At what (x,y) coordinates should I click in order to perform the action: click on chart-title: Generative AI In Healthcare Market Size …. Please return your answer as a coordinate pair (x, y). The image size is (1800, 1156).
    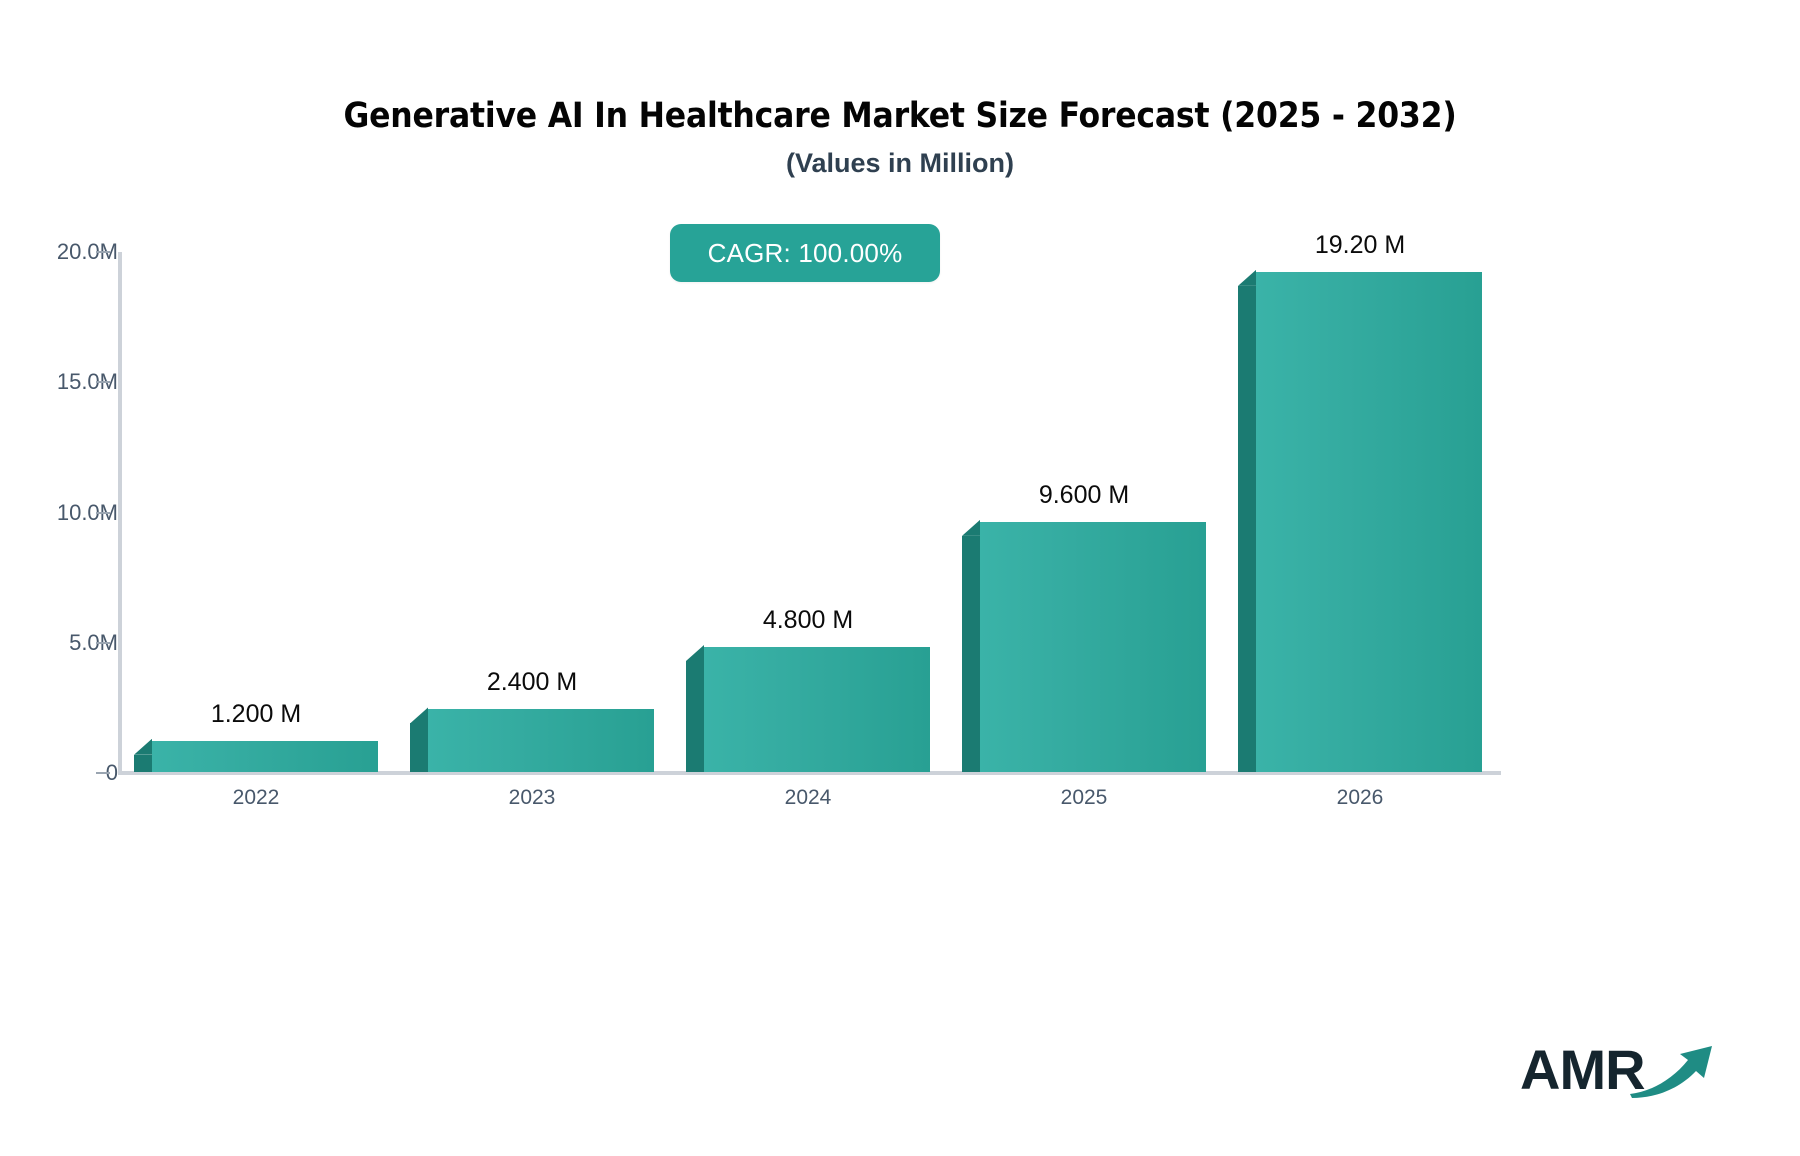
    Looking at the image, I should click on (900, 116).